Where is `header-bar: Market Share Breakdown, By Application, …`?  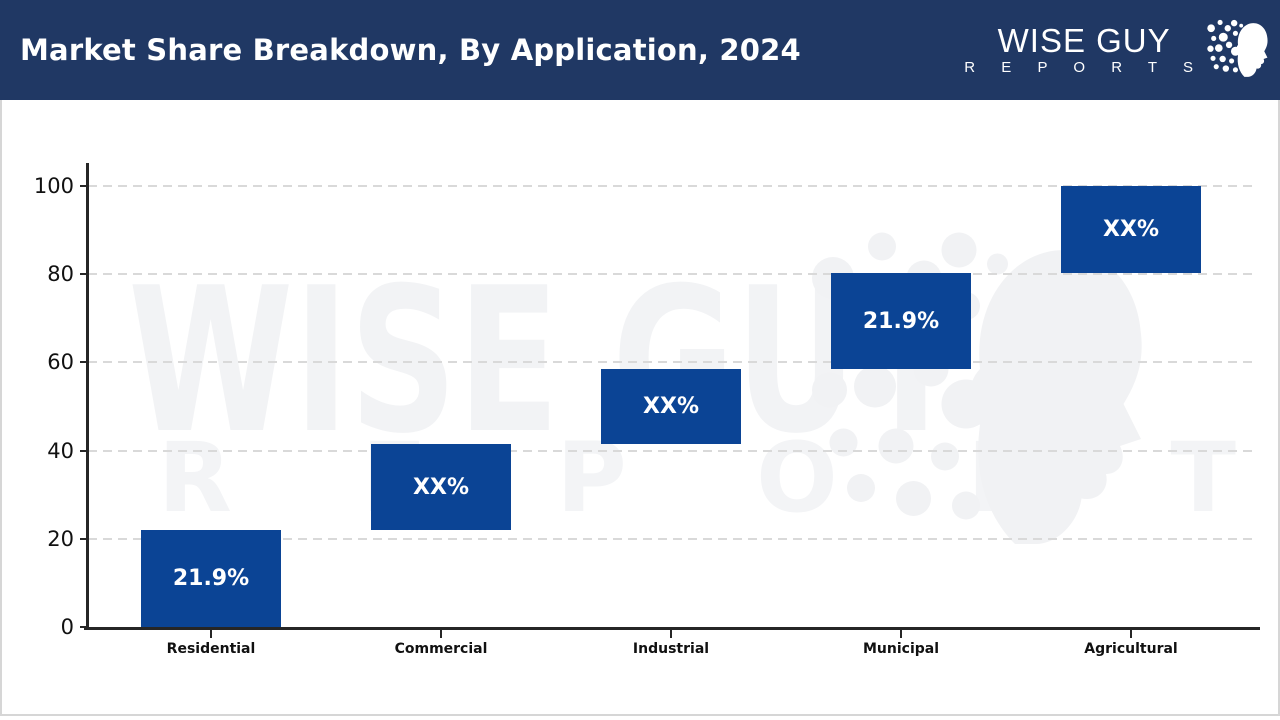 header-bar: Market Share Breakdown, By Application, … is located at coordinates (640, 50).